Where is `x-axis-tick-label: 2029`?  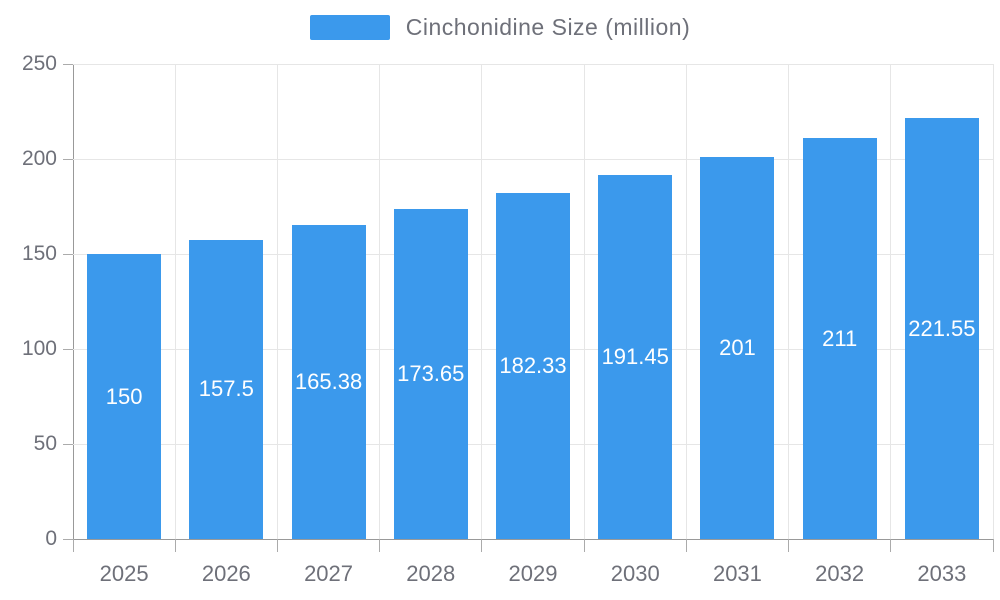
x-axis-tick-label: 2029 is located at coordinates (533, 573).